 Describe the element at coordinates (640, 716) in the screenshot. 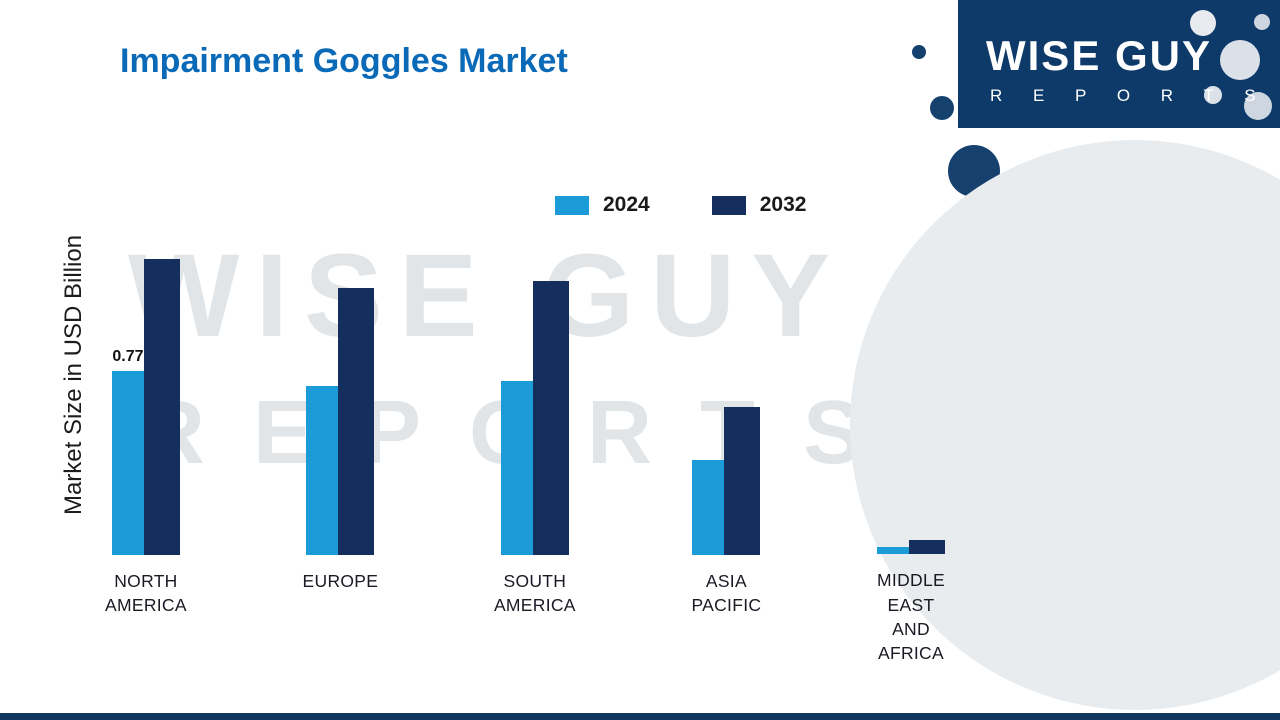

I see `bottom-strip-decoration` at that location.